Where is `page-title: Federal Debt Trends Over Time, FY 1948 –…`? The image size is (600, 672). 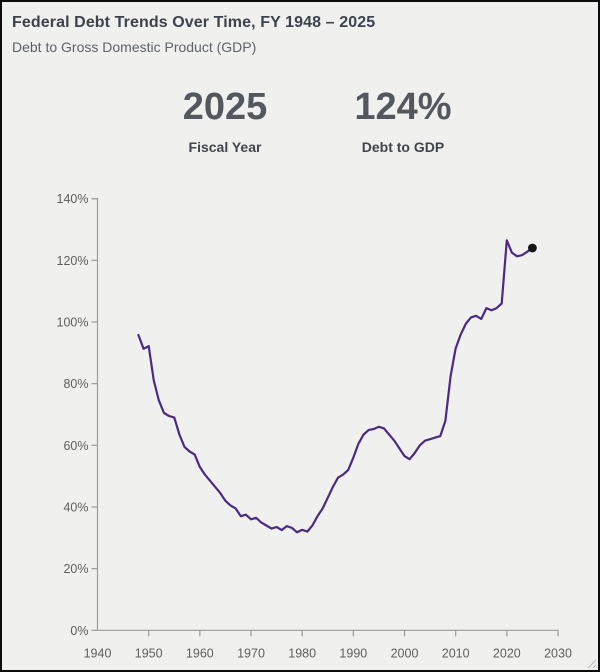 page-title: Federal Debt Trends Over Time, FY 1948 –… is located at coordinates (194, 22).